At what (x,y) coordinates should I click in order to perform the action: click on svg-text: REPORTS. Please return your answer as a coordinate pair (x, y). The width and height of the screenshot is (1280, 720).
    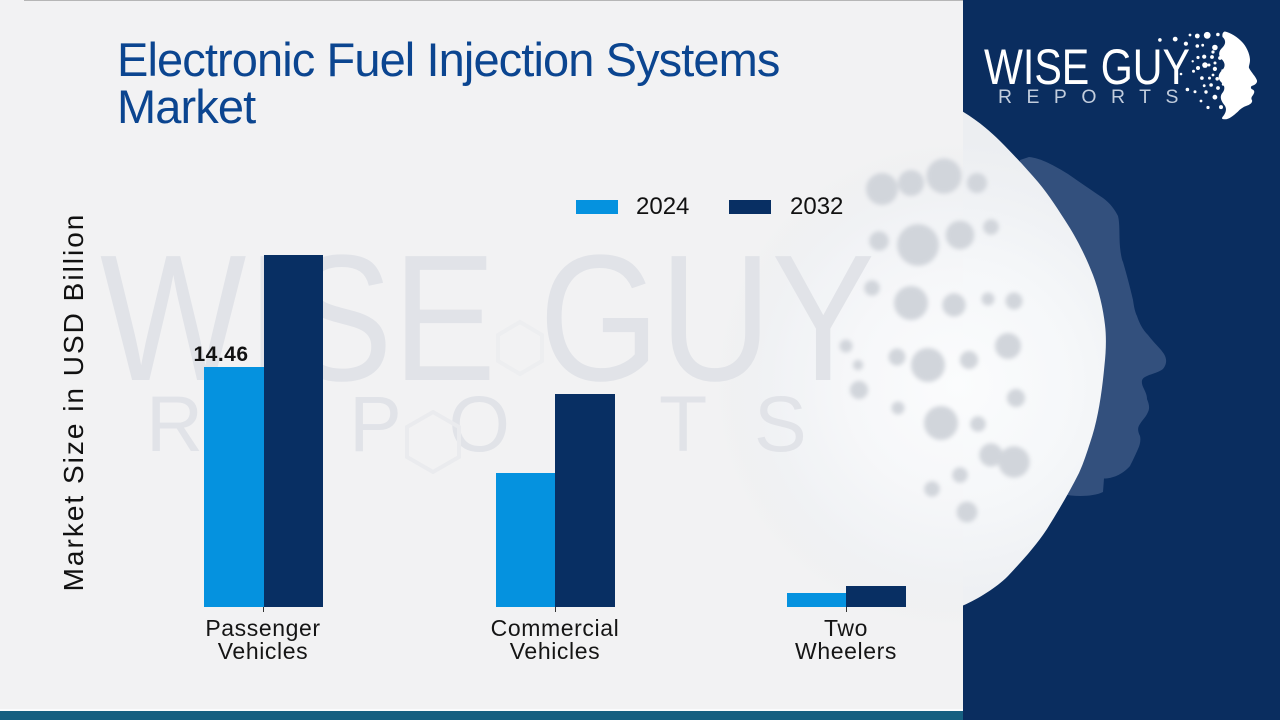
    Looking at the image, I should click on (1095, 97).